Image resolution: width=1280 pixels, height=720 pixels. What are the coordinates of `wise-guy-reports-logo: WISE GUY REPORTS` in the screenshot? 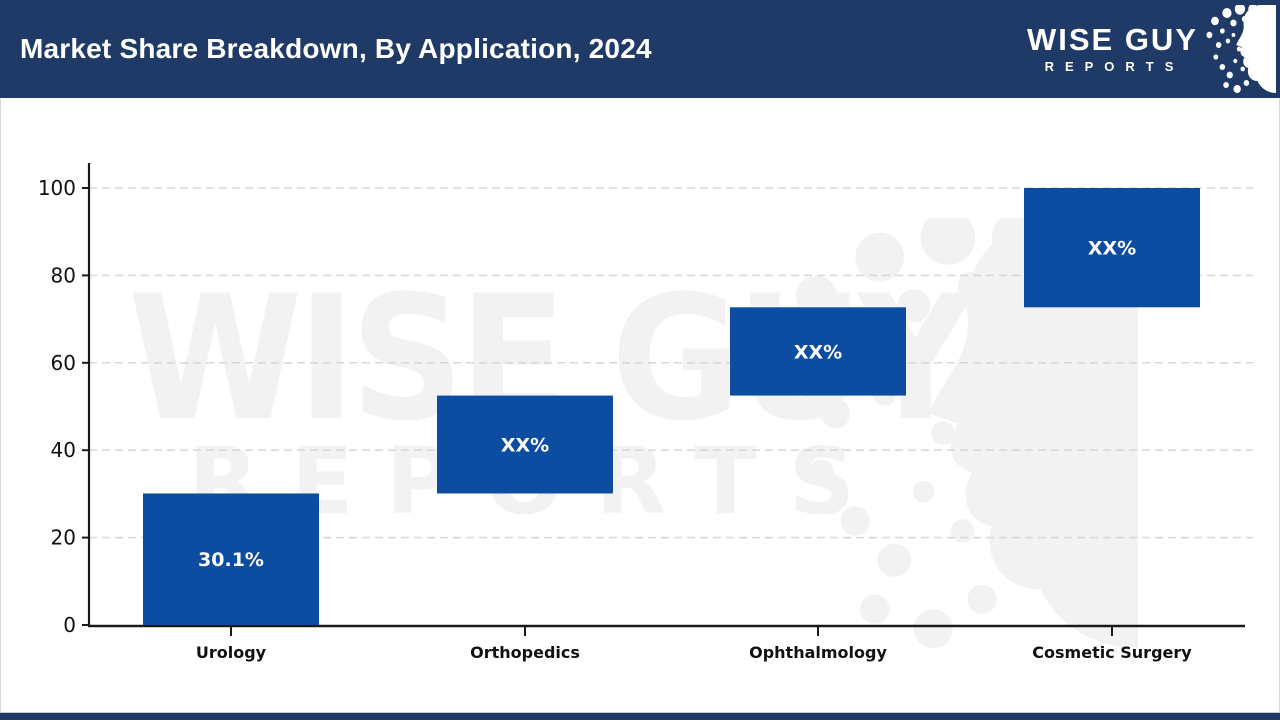 It's located at (1151, 49).